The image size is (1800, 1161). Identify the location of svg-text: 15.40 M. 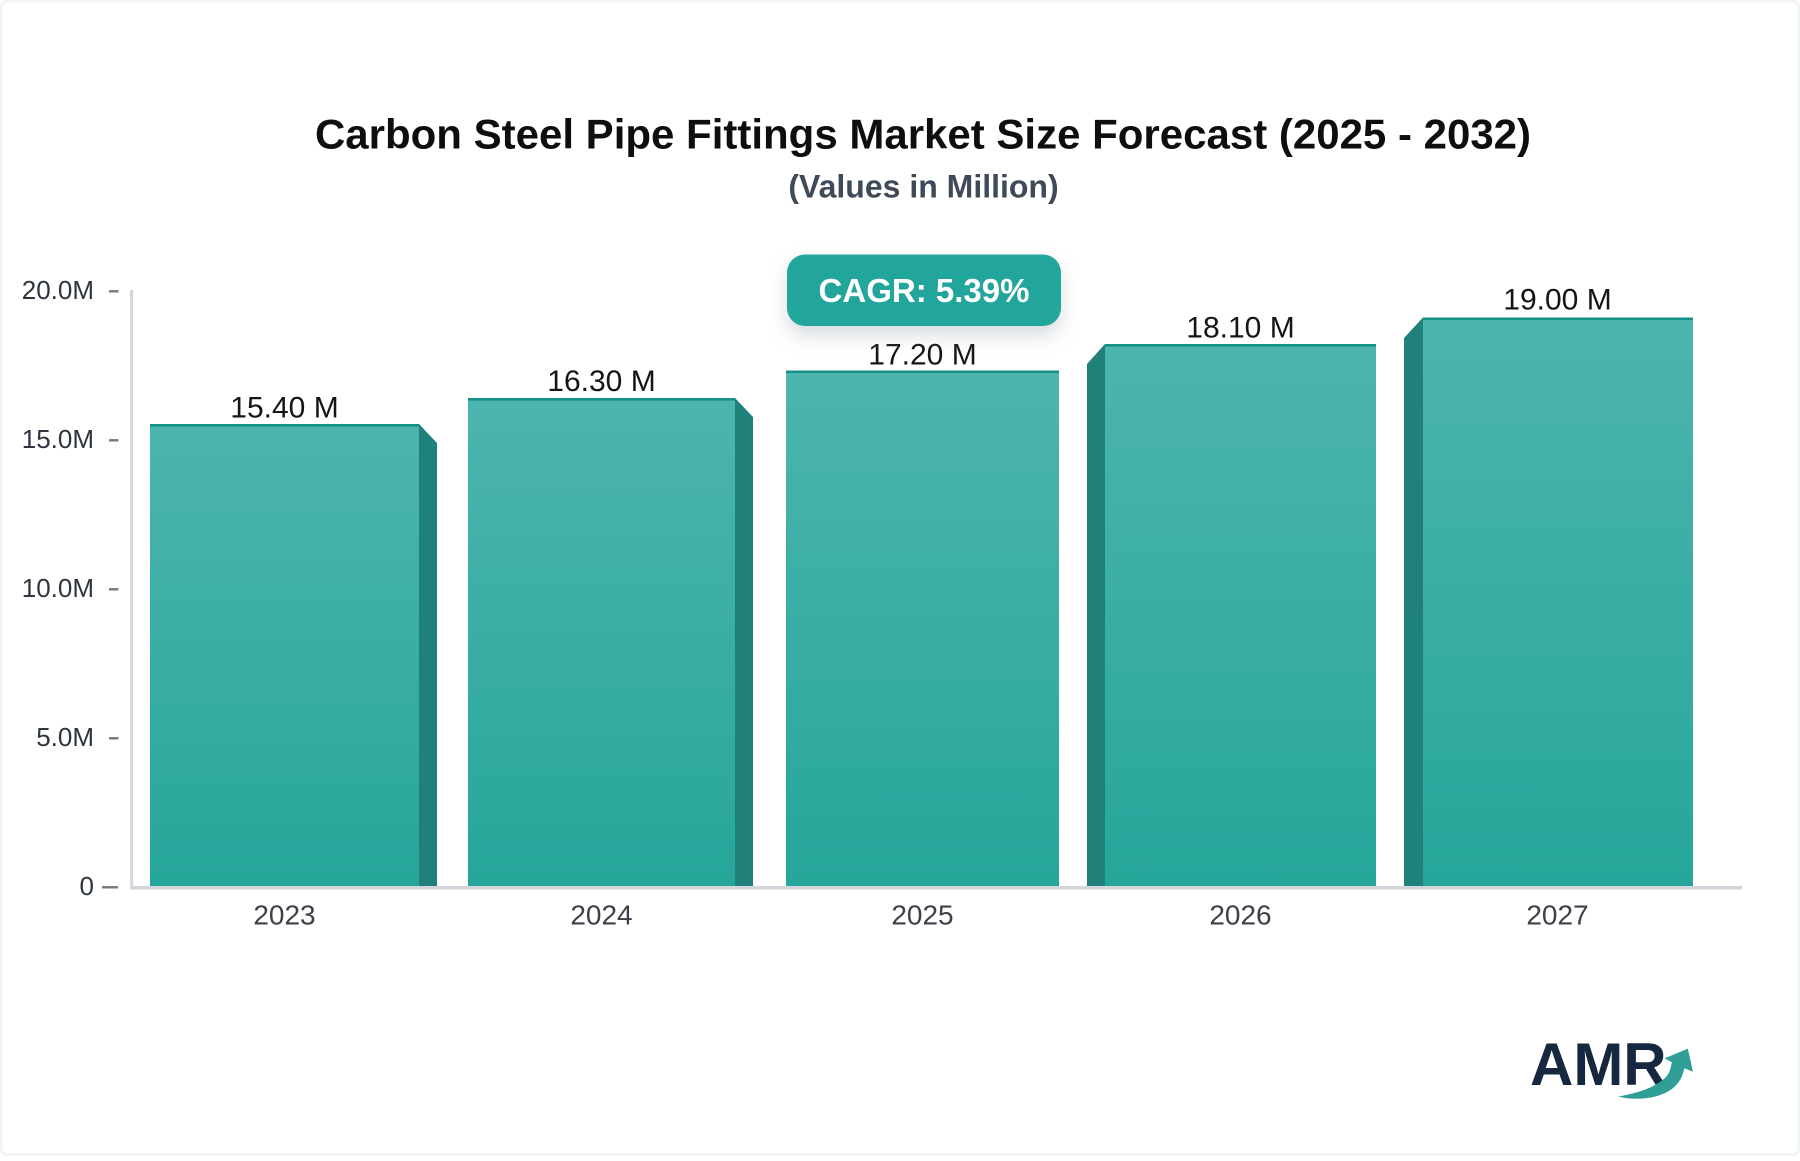
(284, 408).